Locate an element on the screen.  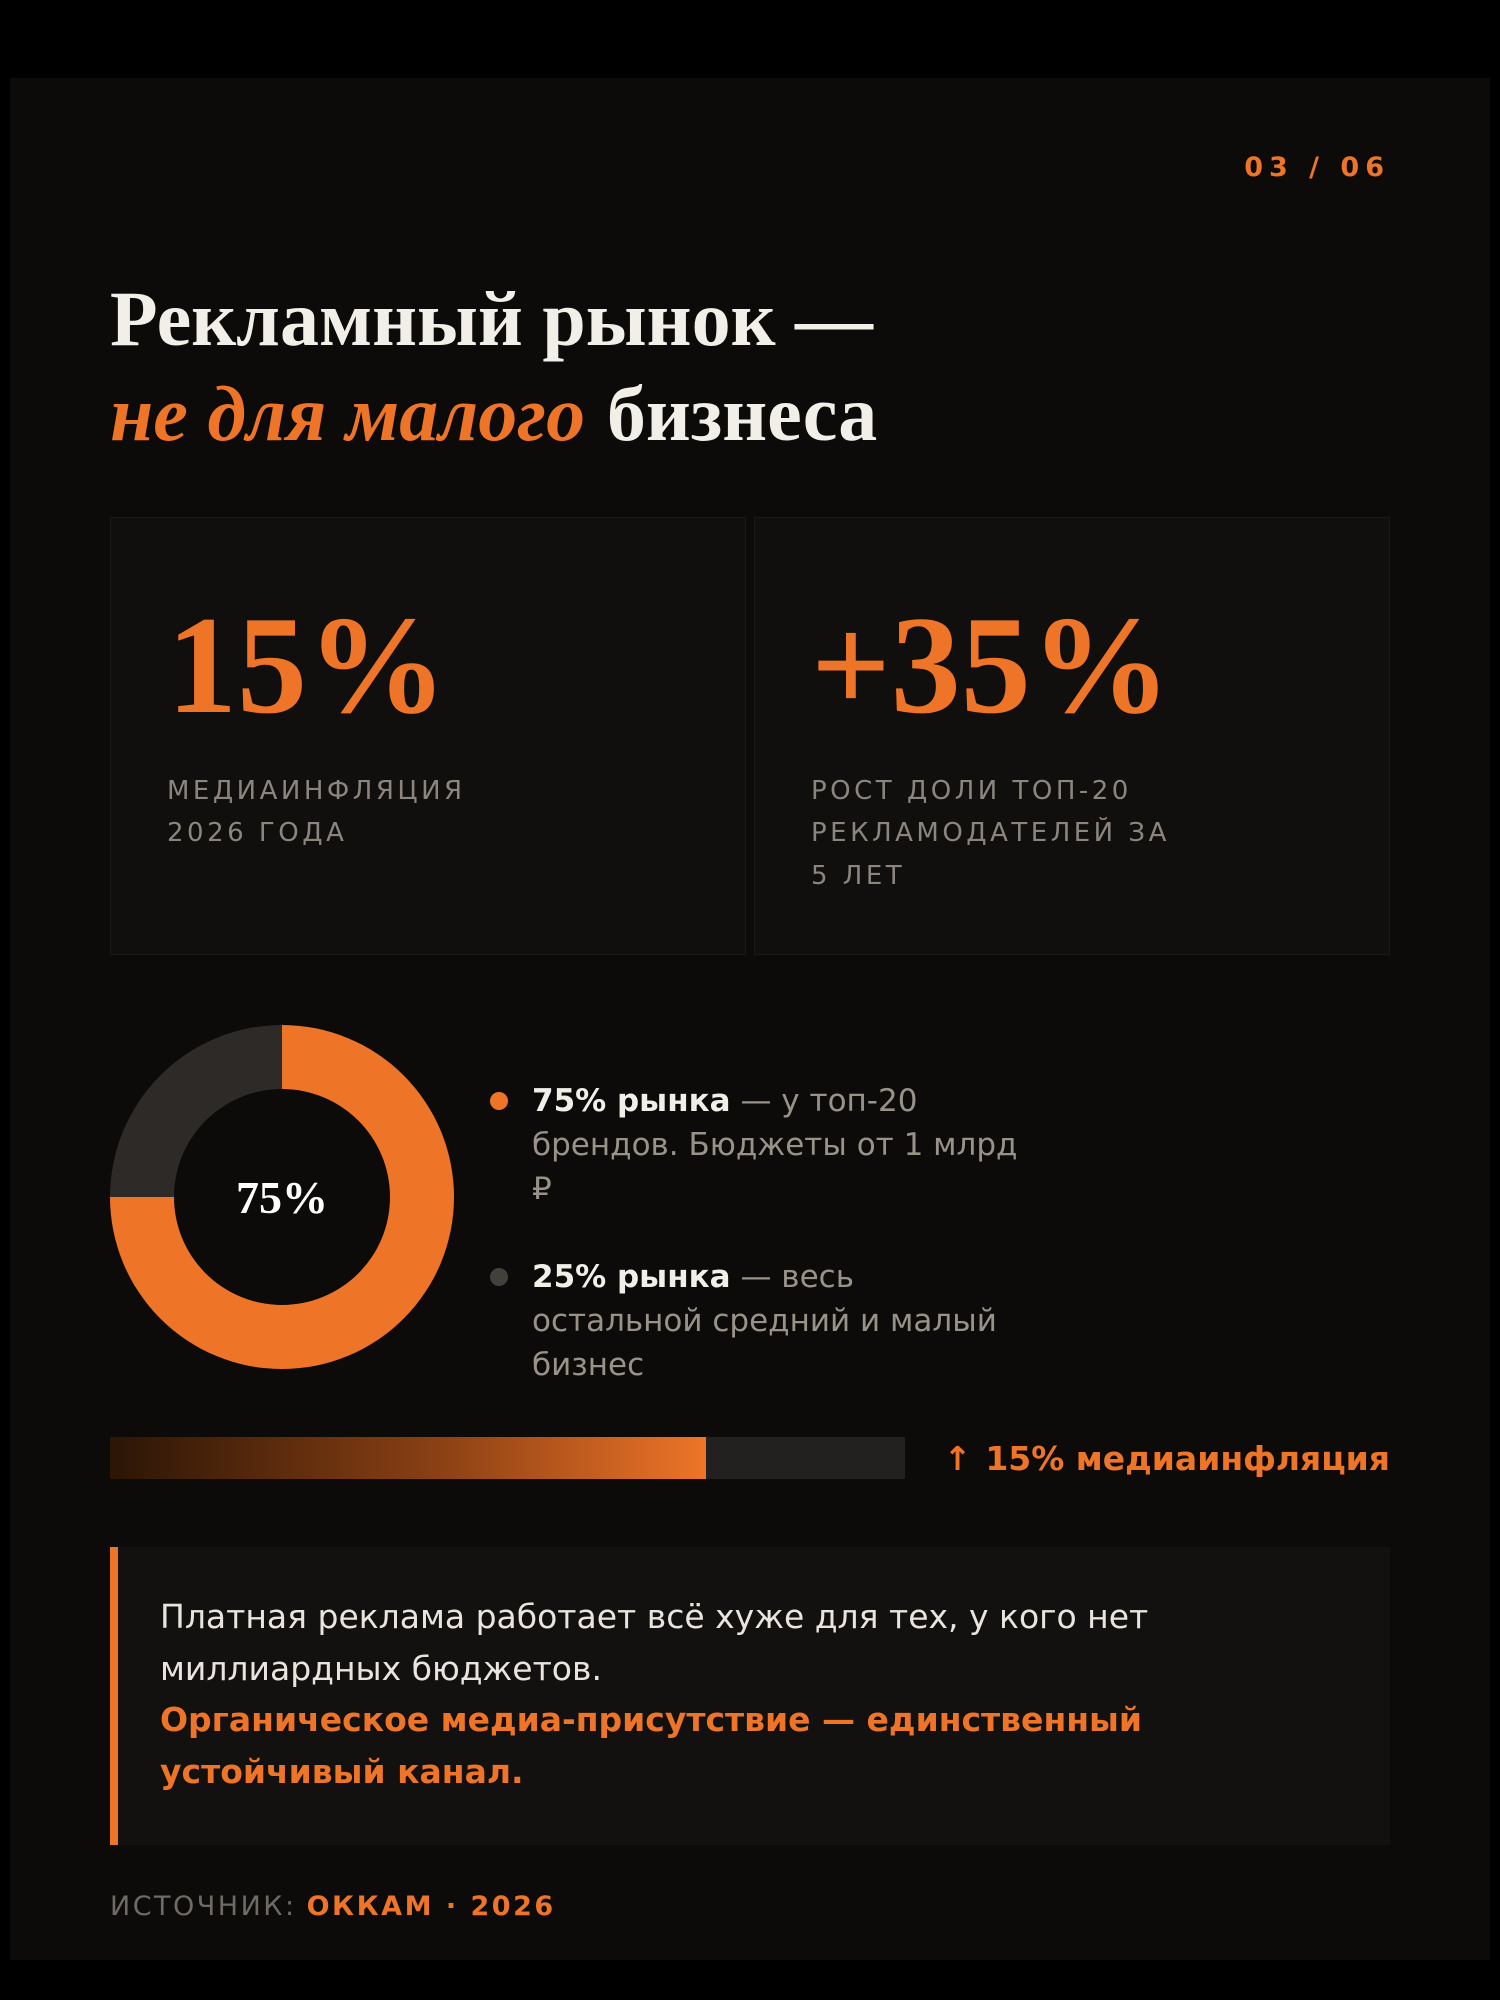
inflation-bar-label: ↑ 15% медиаинфляция is located at coordinates (1167, 1458).